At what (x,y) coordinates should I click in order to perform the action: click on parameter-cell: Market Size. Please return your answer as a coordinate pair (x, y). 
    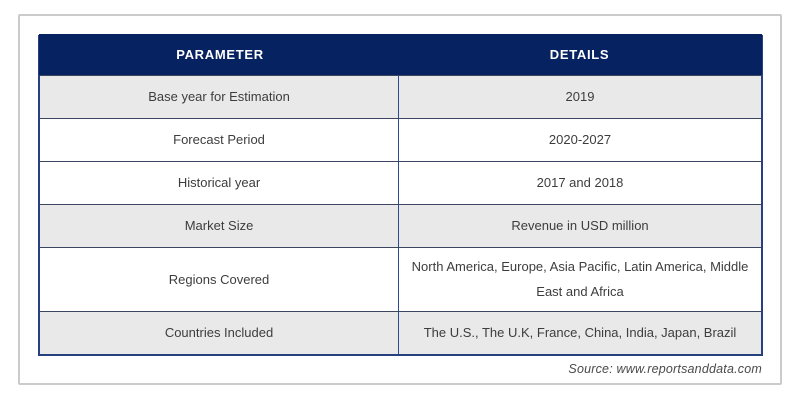
    Looking at the image, I should click on (220, 226).